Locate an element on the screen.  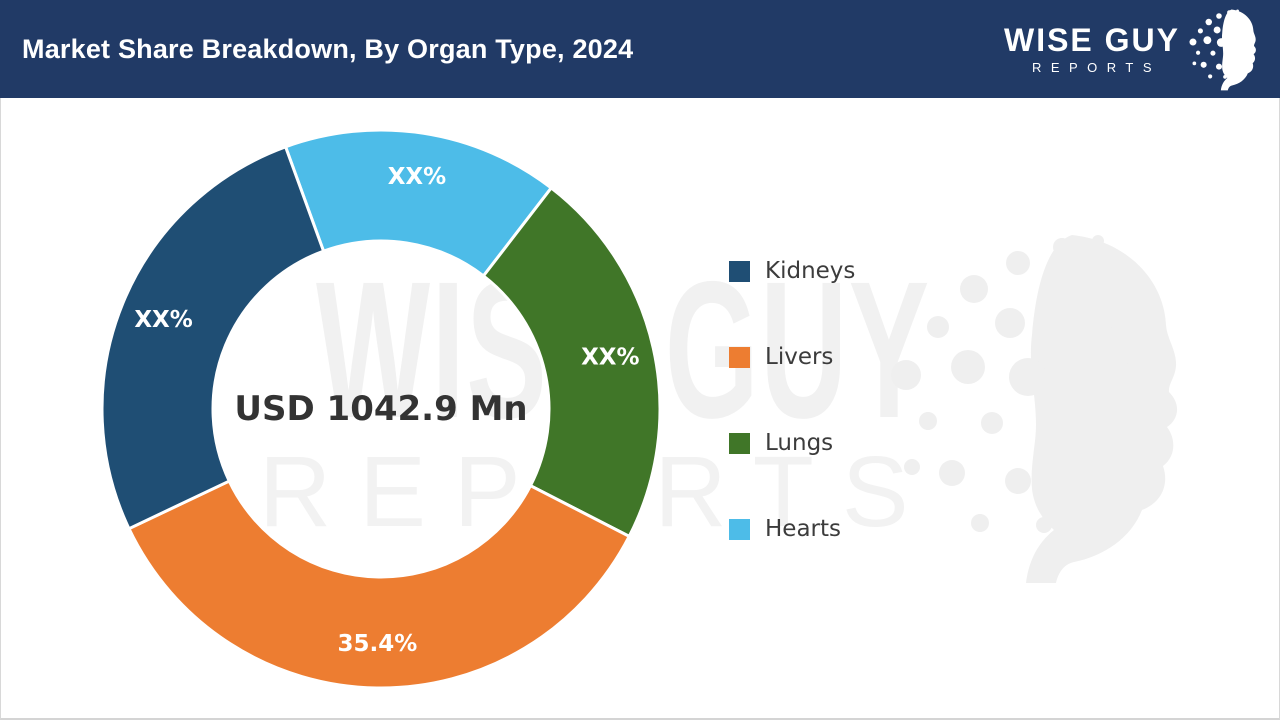
logo-wordmark: WISE GUY is located at coordinates (1091, 40).